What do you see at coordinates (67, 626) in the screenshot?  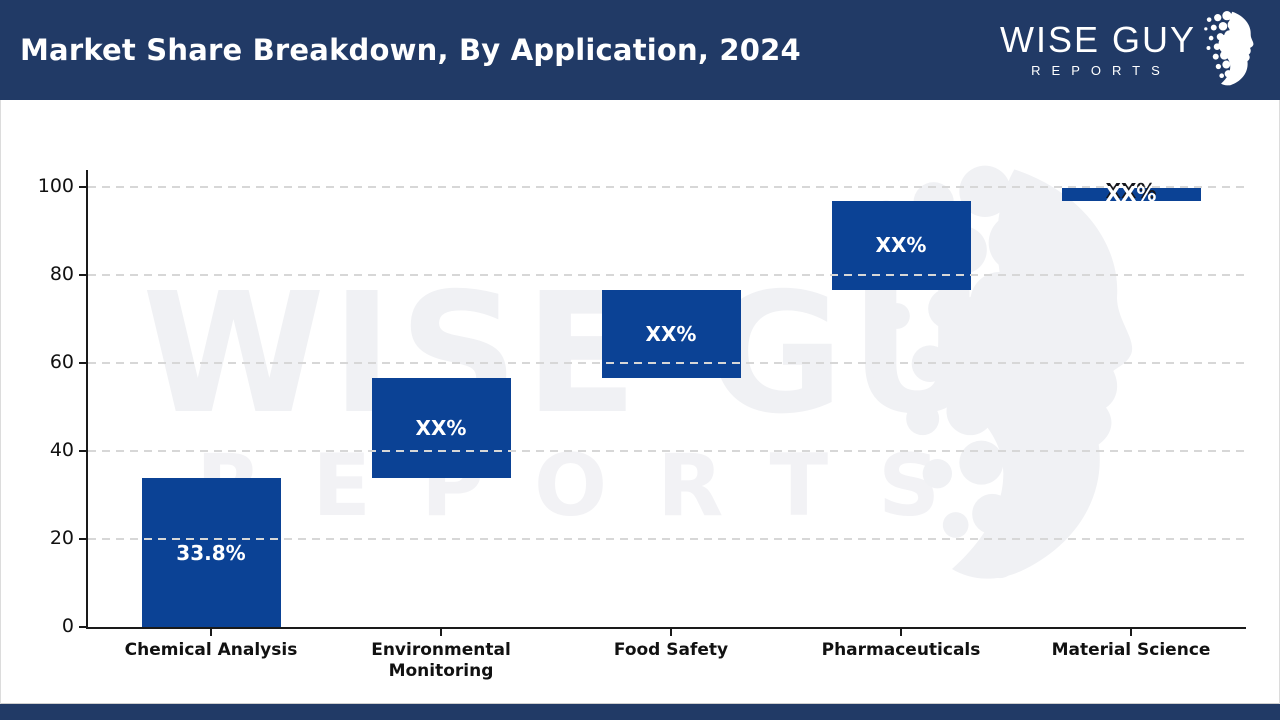 I see `y-tick-label: 0` at bounding box center [67, 626].